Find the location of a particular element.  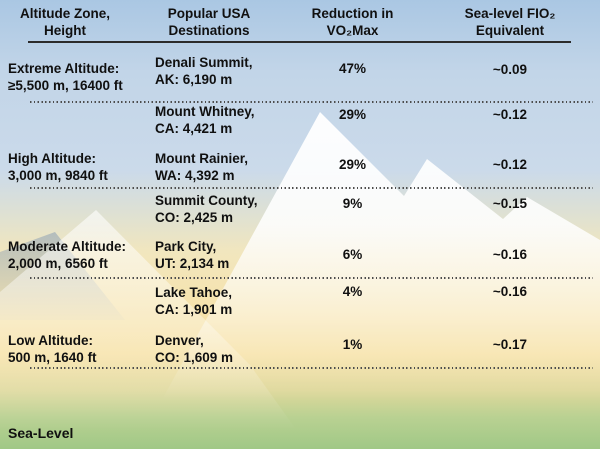

destination-name: Summit County, is located at coordinates (206, 200).